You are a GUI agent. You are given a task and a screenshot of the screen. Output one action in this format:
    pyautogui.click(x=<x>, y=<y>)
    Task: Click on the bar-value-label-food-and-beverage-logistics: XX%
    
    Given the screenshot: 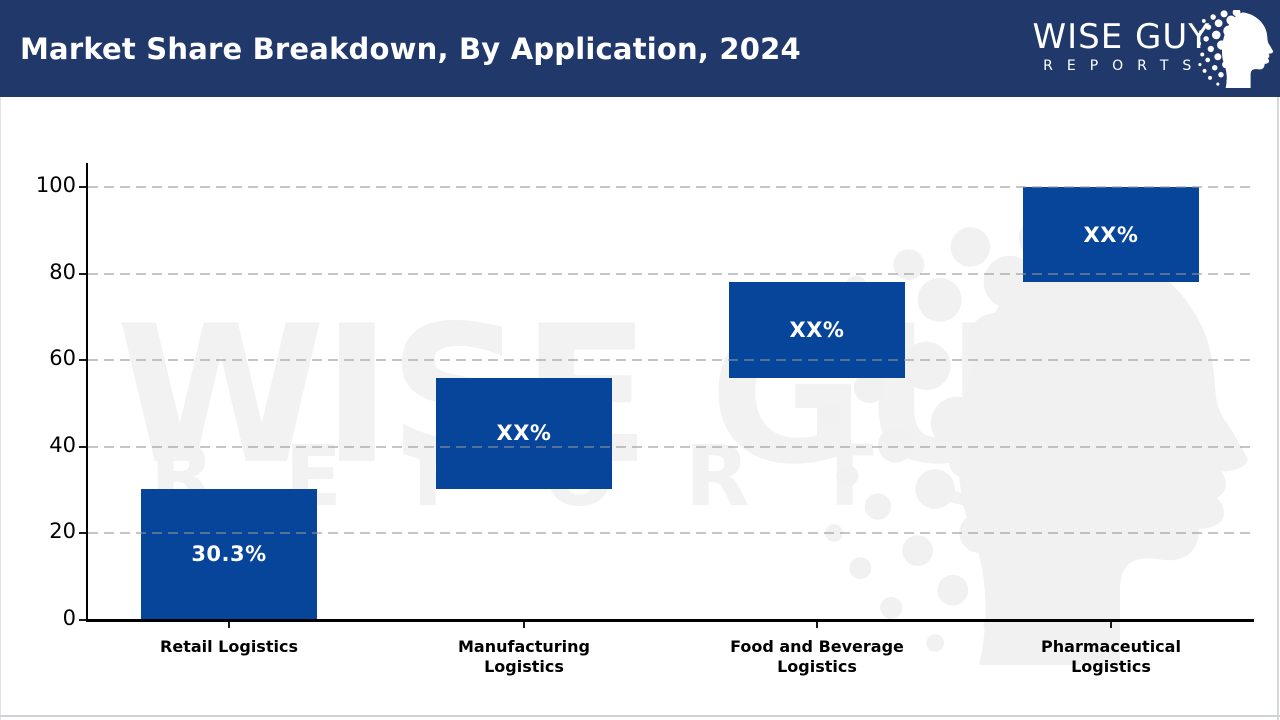 What is the action you would take?
    pyautogui.click(x=817, y=329)
    